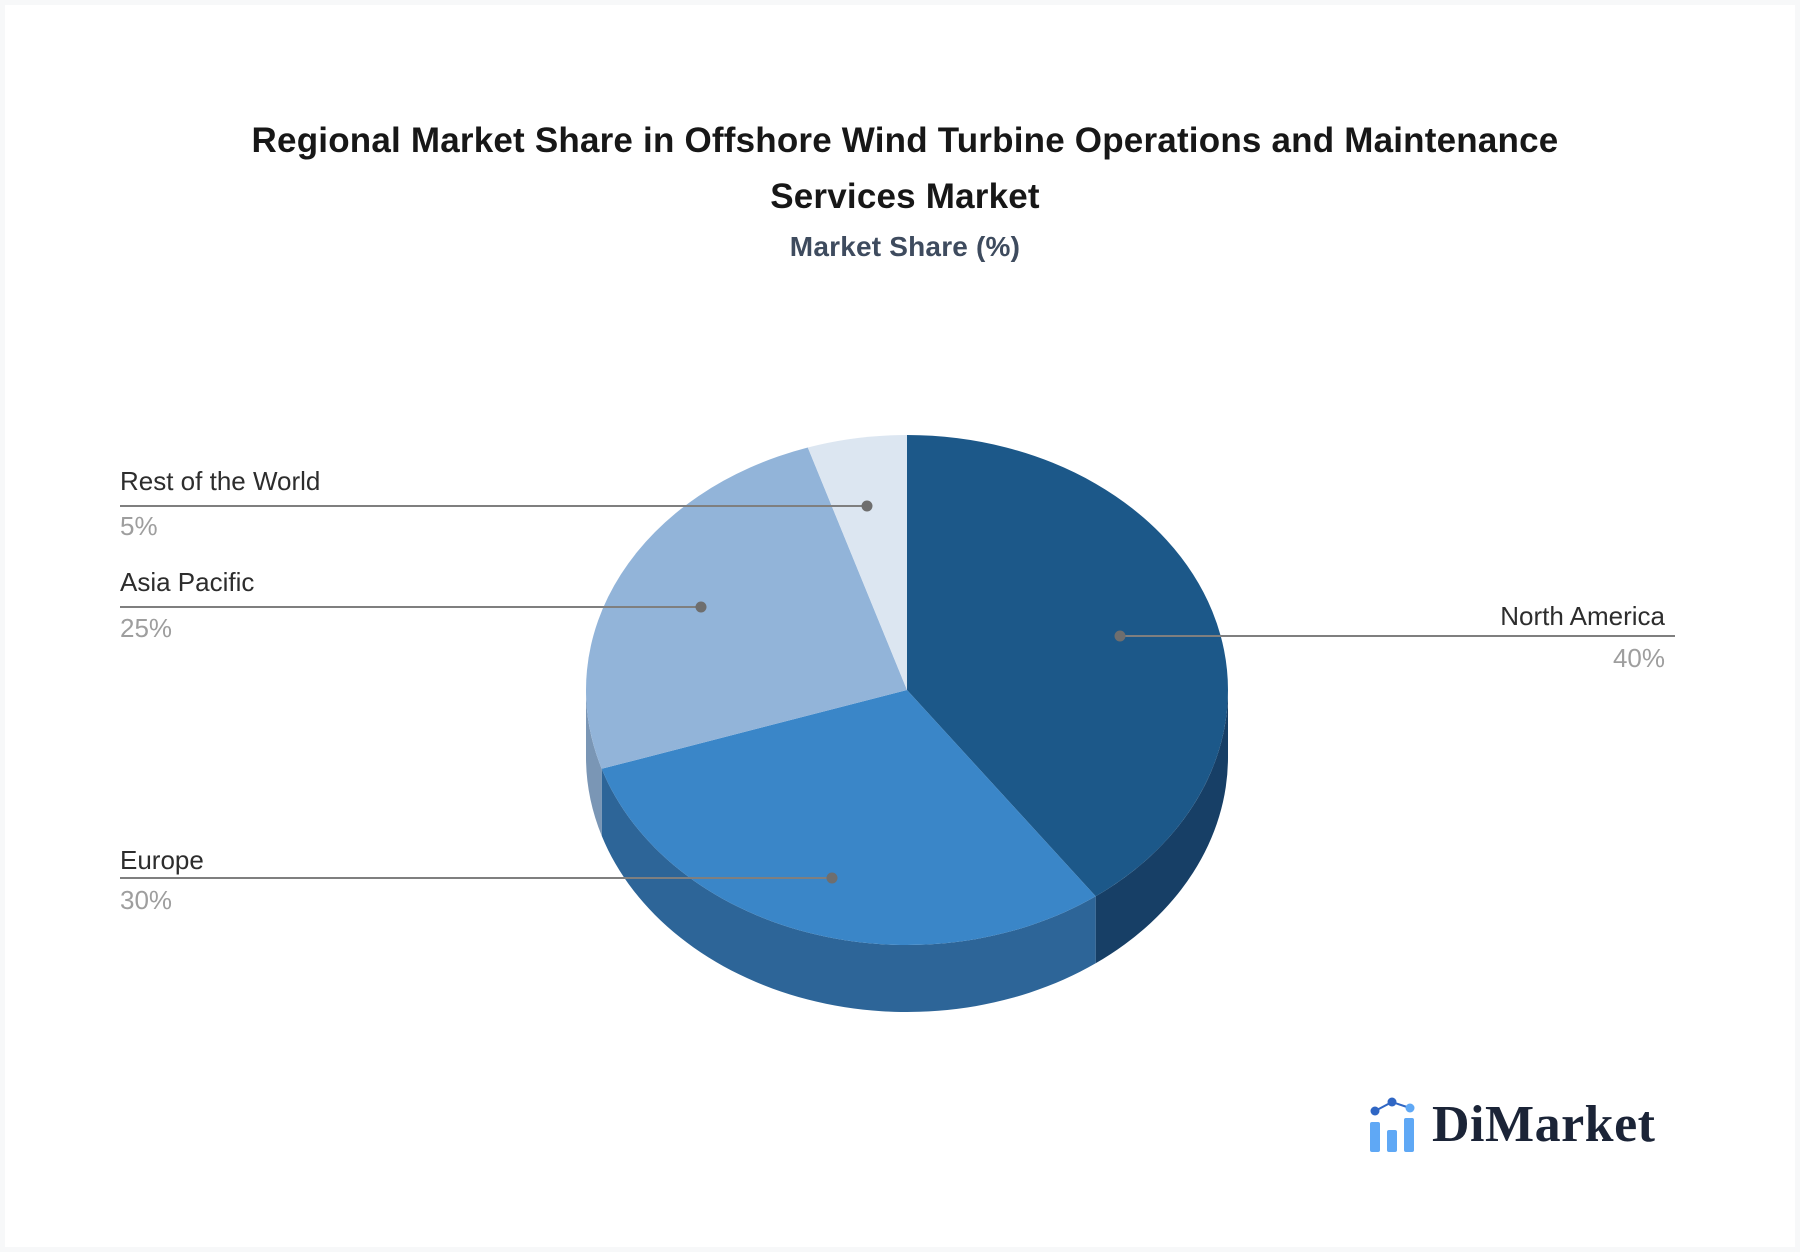 The width and height of the screenshot is (1800, 1252). Describe the element at coordinates (905, 246) in the screenshot. I see `chart-subtitle: Market Share (%)` at that location.